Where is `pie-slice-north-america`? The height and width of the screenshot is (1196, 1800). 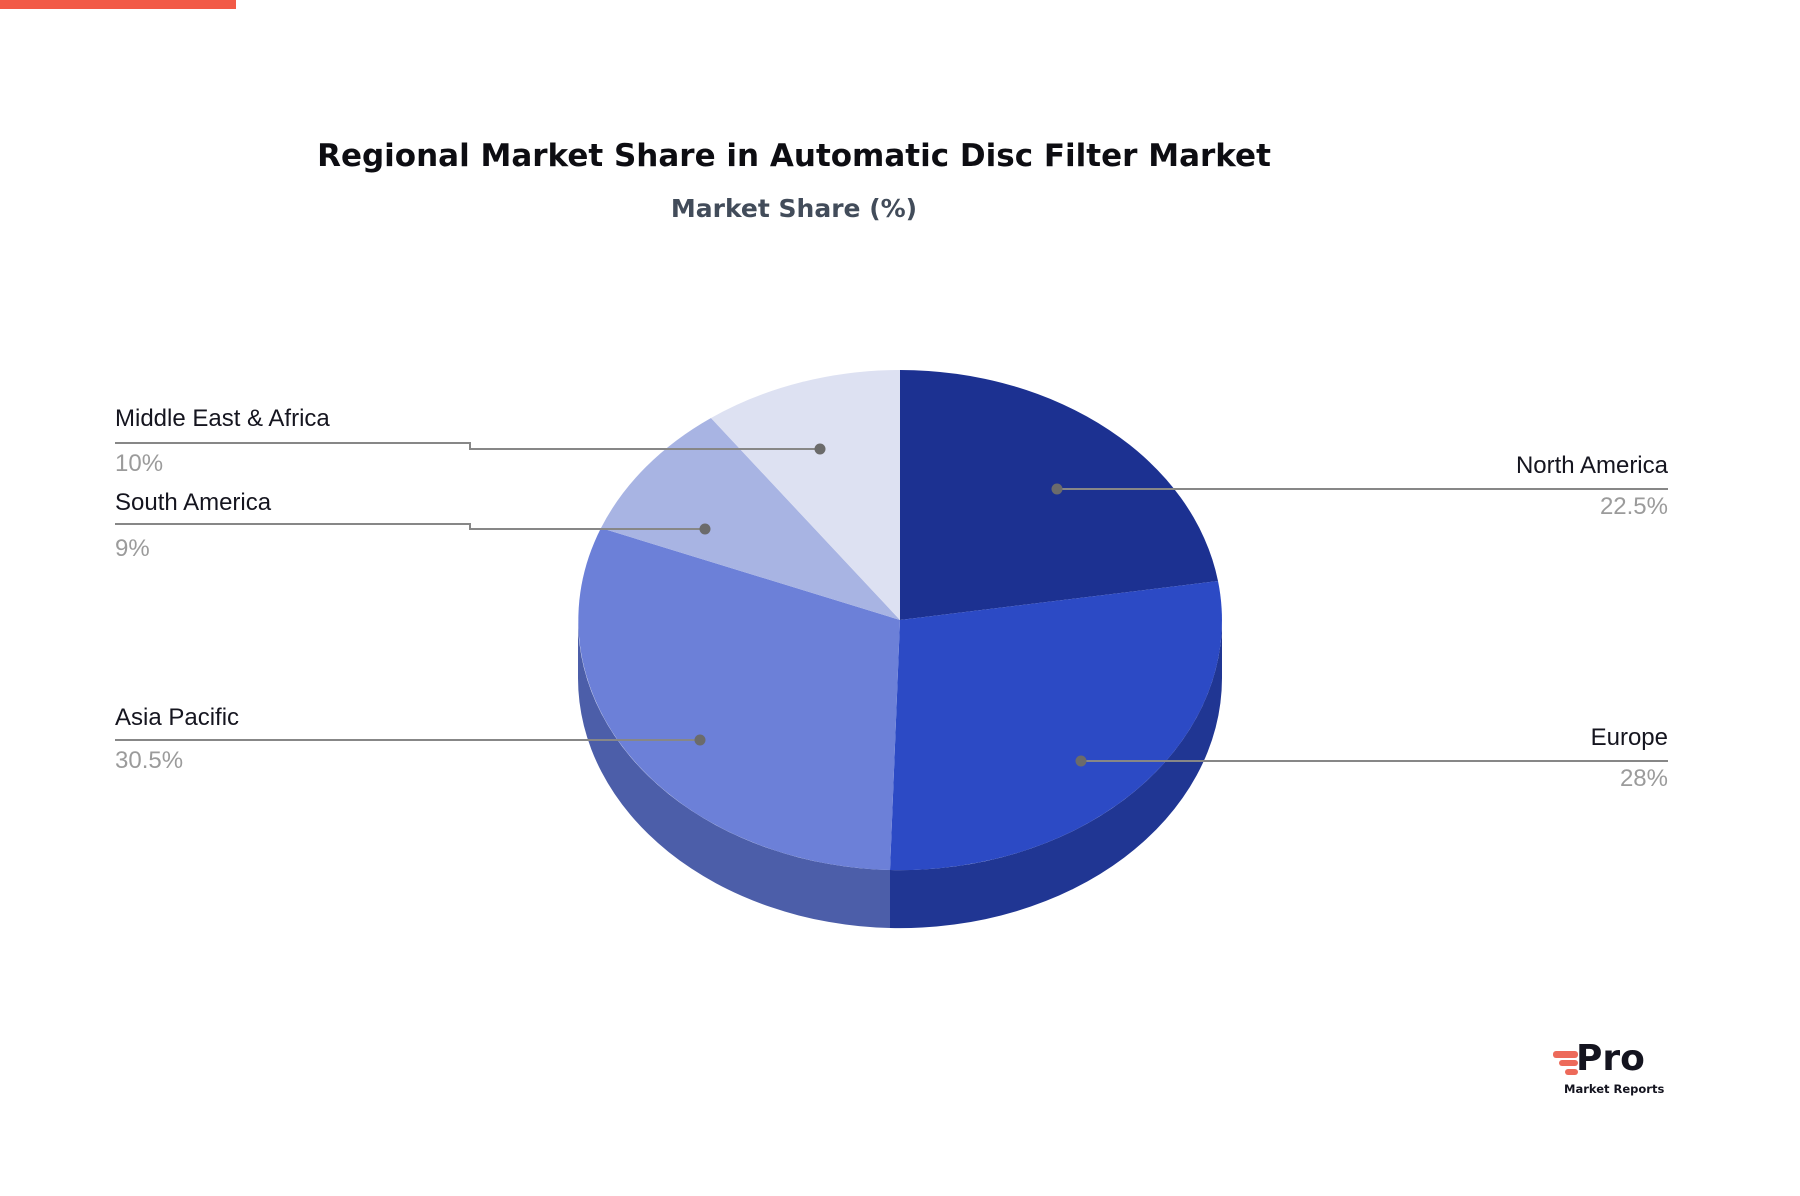
pie-slice-north-america is located at coordinates (1059, 495).